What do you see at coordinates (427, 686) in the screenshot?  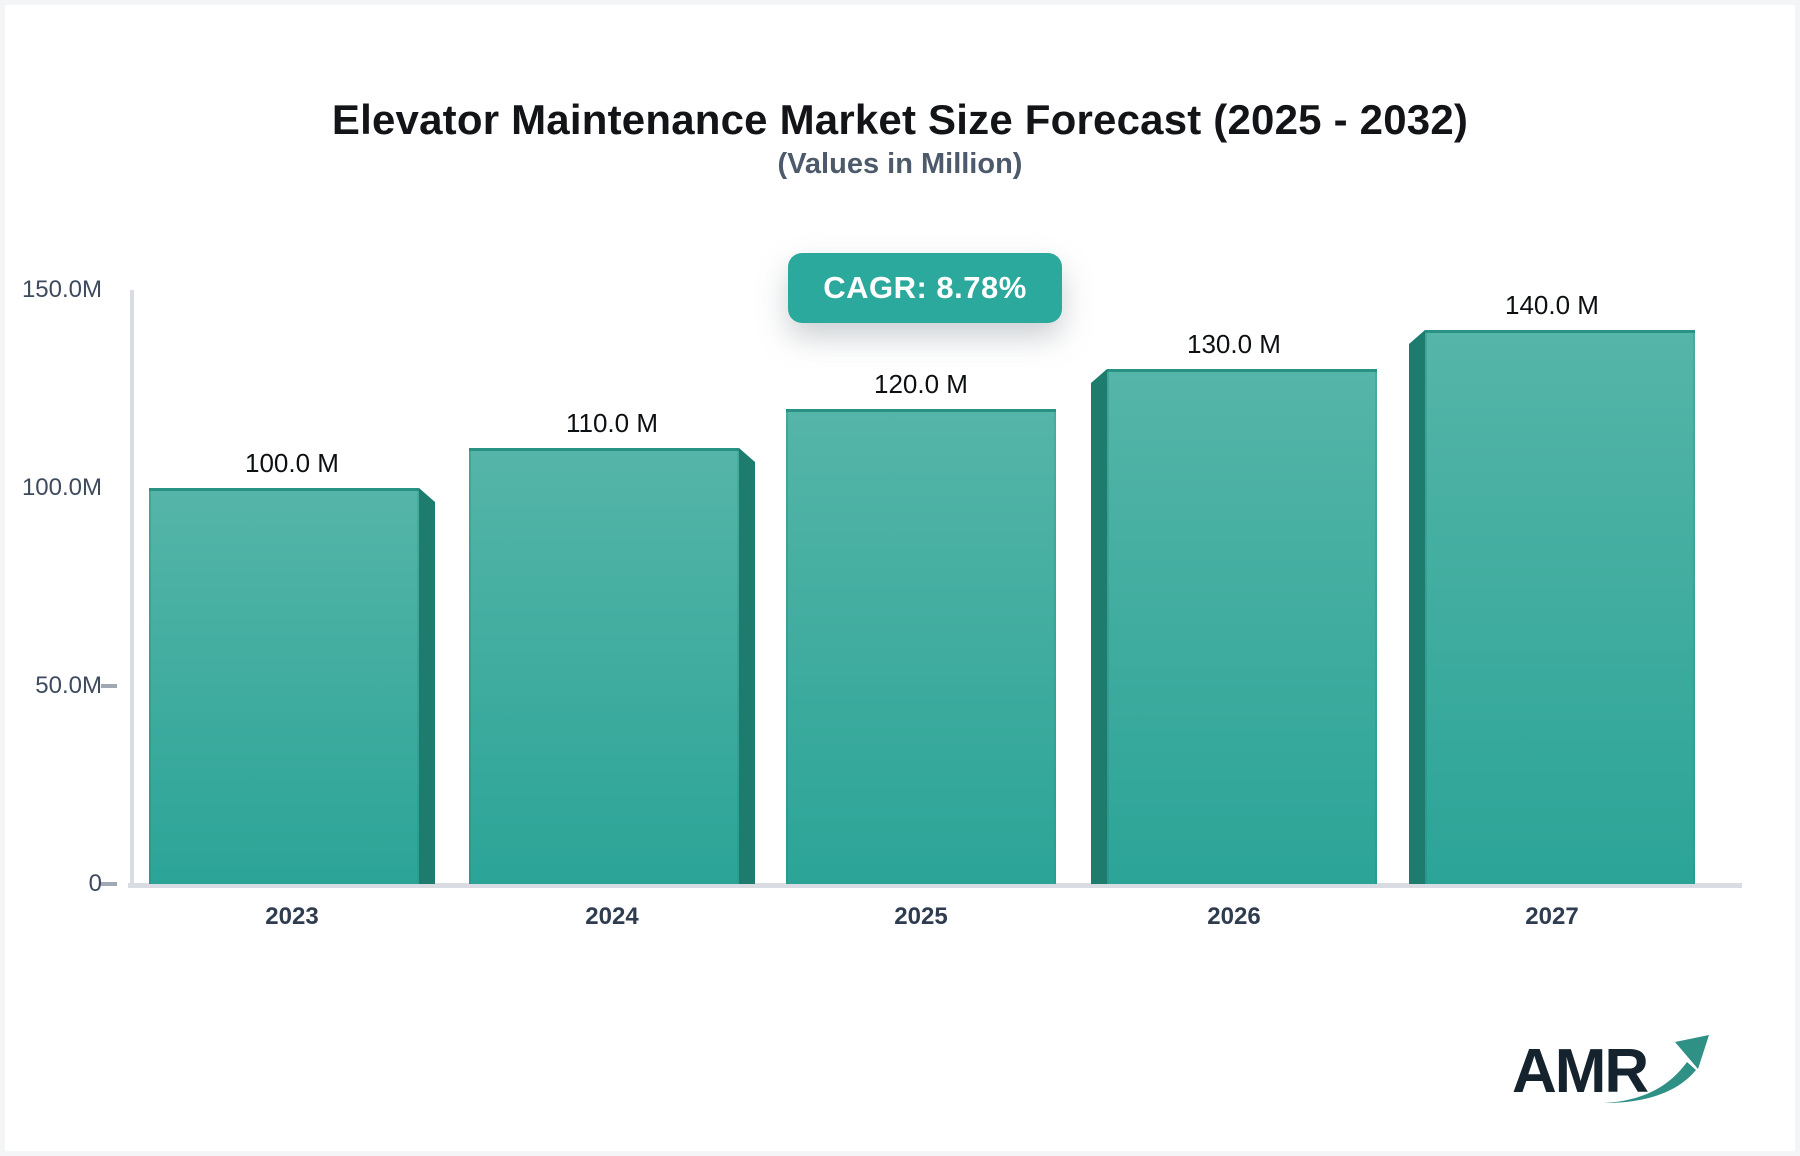 I see `bar-side-face-2023` at bounding box center [427, 686].